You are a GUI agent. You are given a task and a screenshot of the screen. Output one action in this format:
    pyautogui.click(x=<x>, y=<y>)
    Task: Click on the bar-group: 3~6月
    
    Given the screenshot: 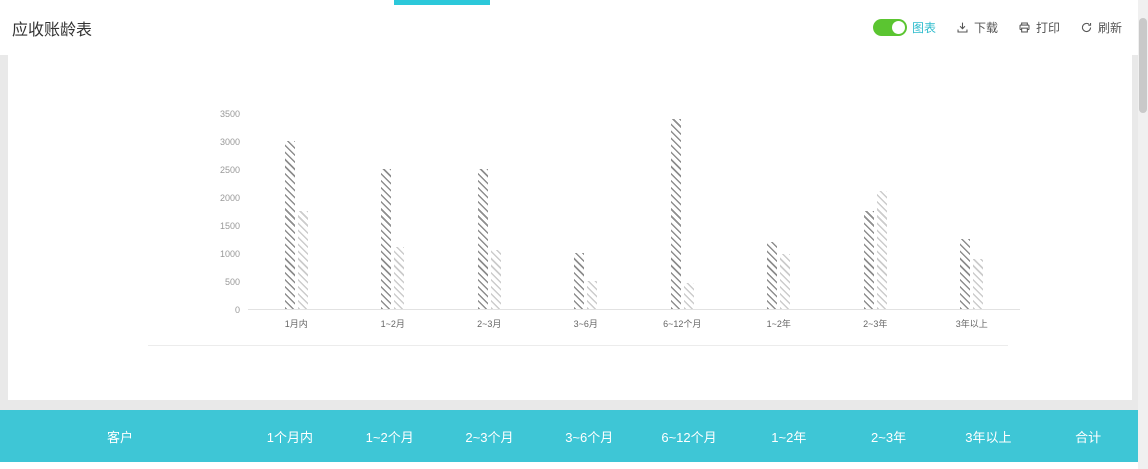 What is the action you would take?
    pyautogui.click(x=586, y=221)
    